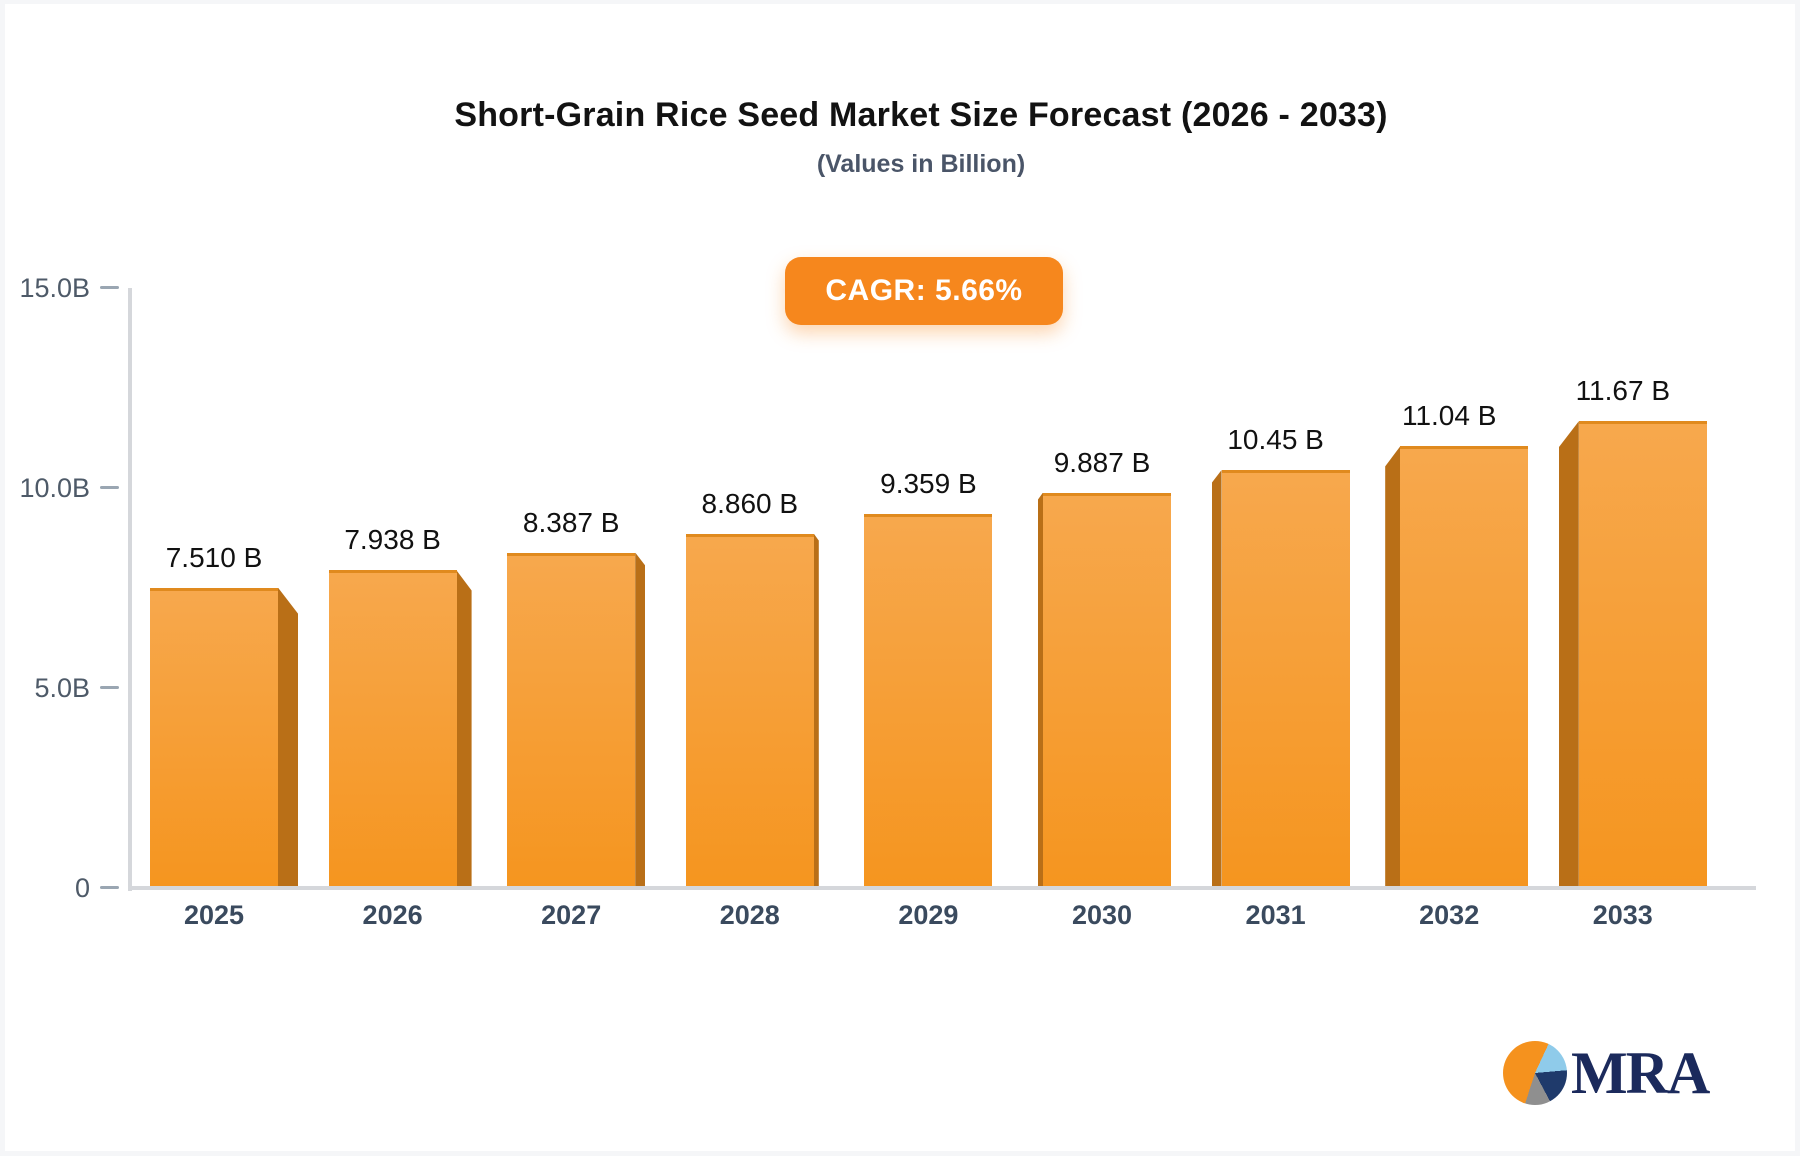 This screenshot has width=1800, height=1156. I want to click on x-axis-tick-label: 2033, so click(1622, 915).